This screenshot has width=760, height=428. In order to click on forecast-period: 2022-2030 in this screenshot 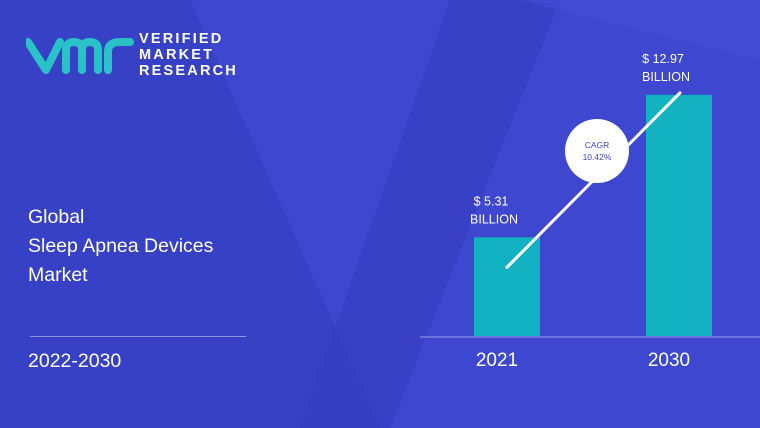, I will do `click(75, 361)`.